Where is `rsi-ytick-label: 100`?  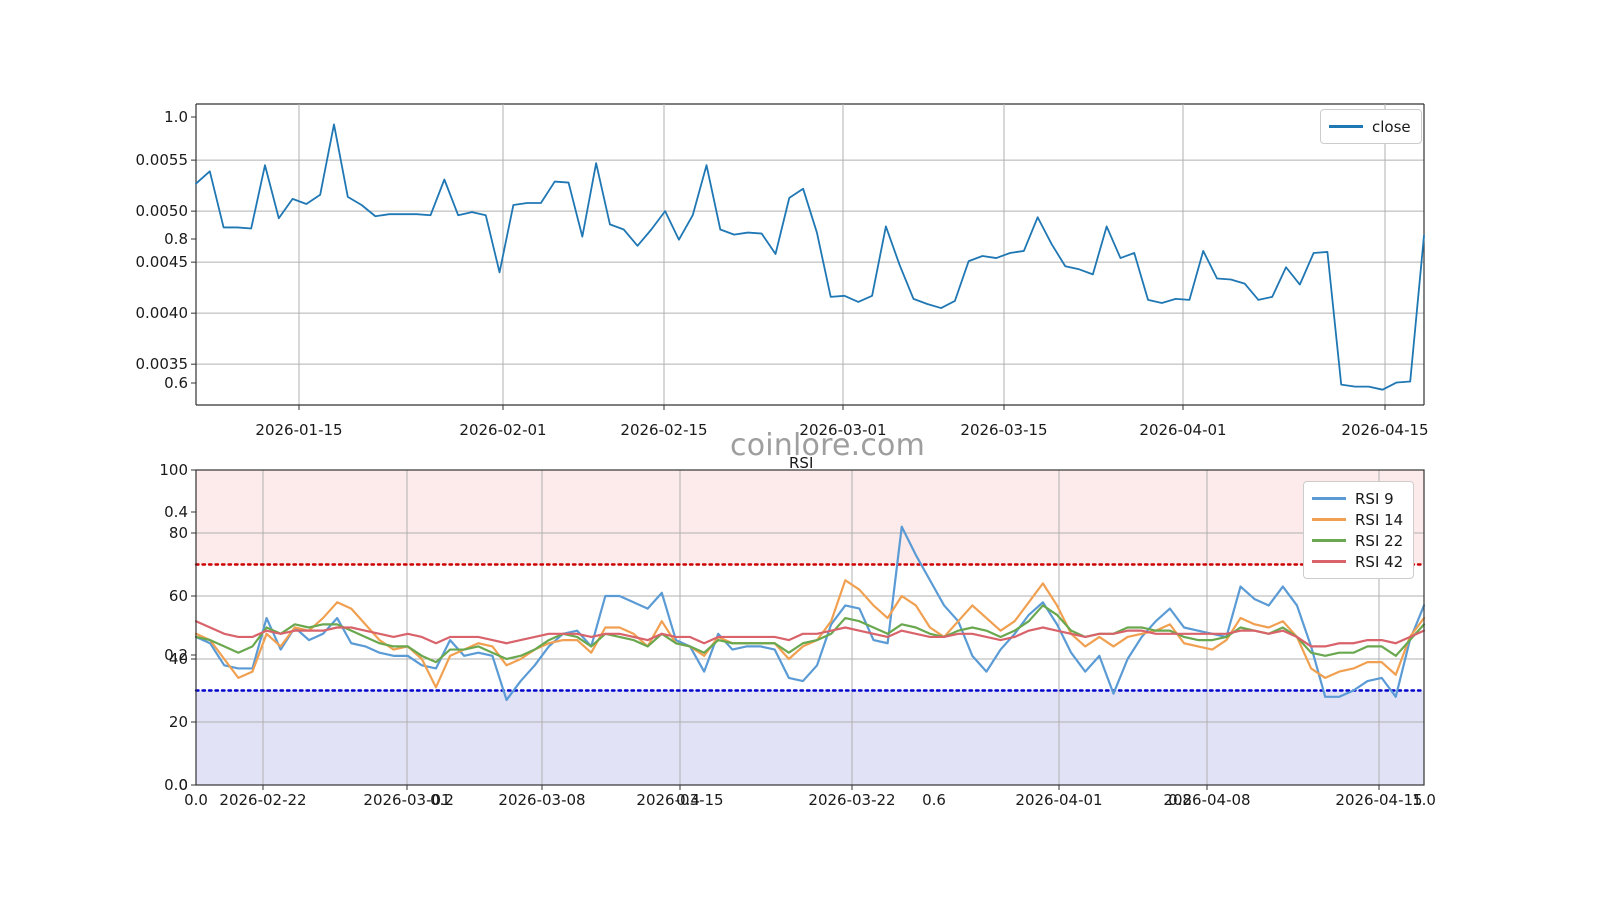 rsi-ytick-label: 100 is located at coordinates (173, 470).